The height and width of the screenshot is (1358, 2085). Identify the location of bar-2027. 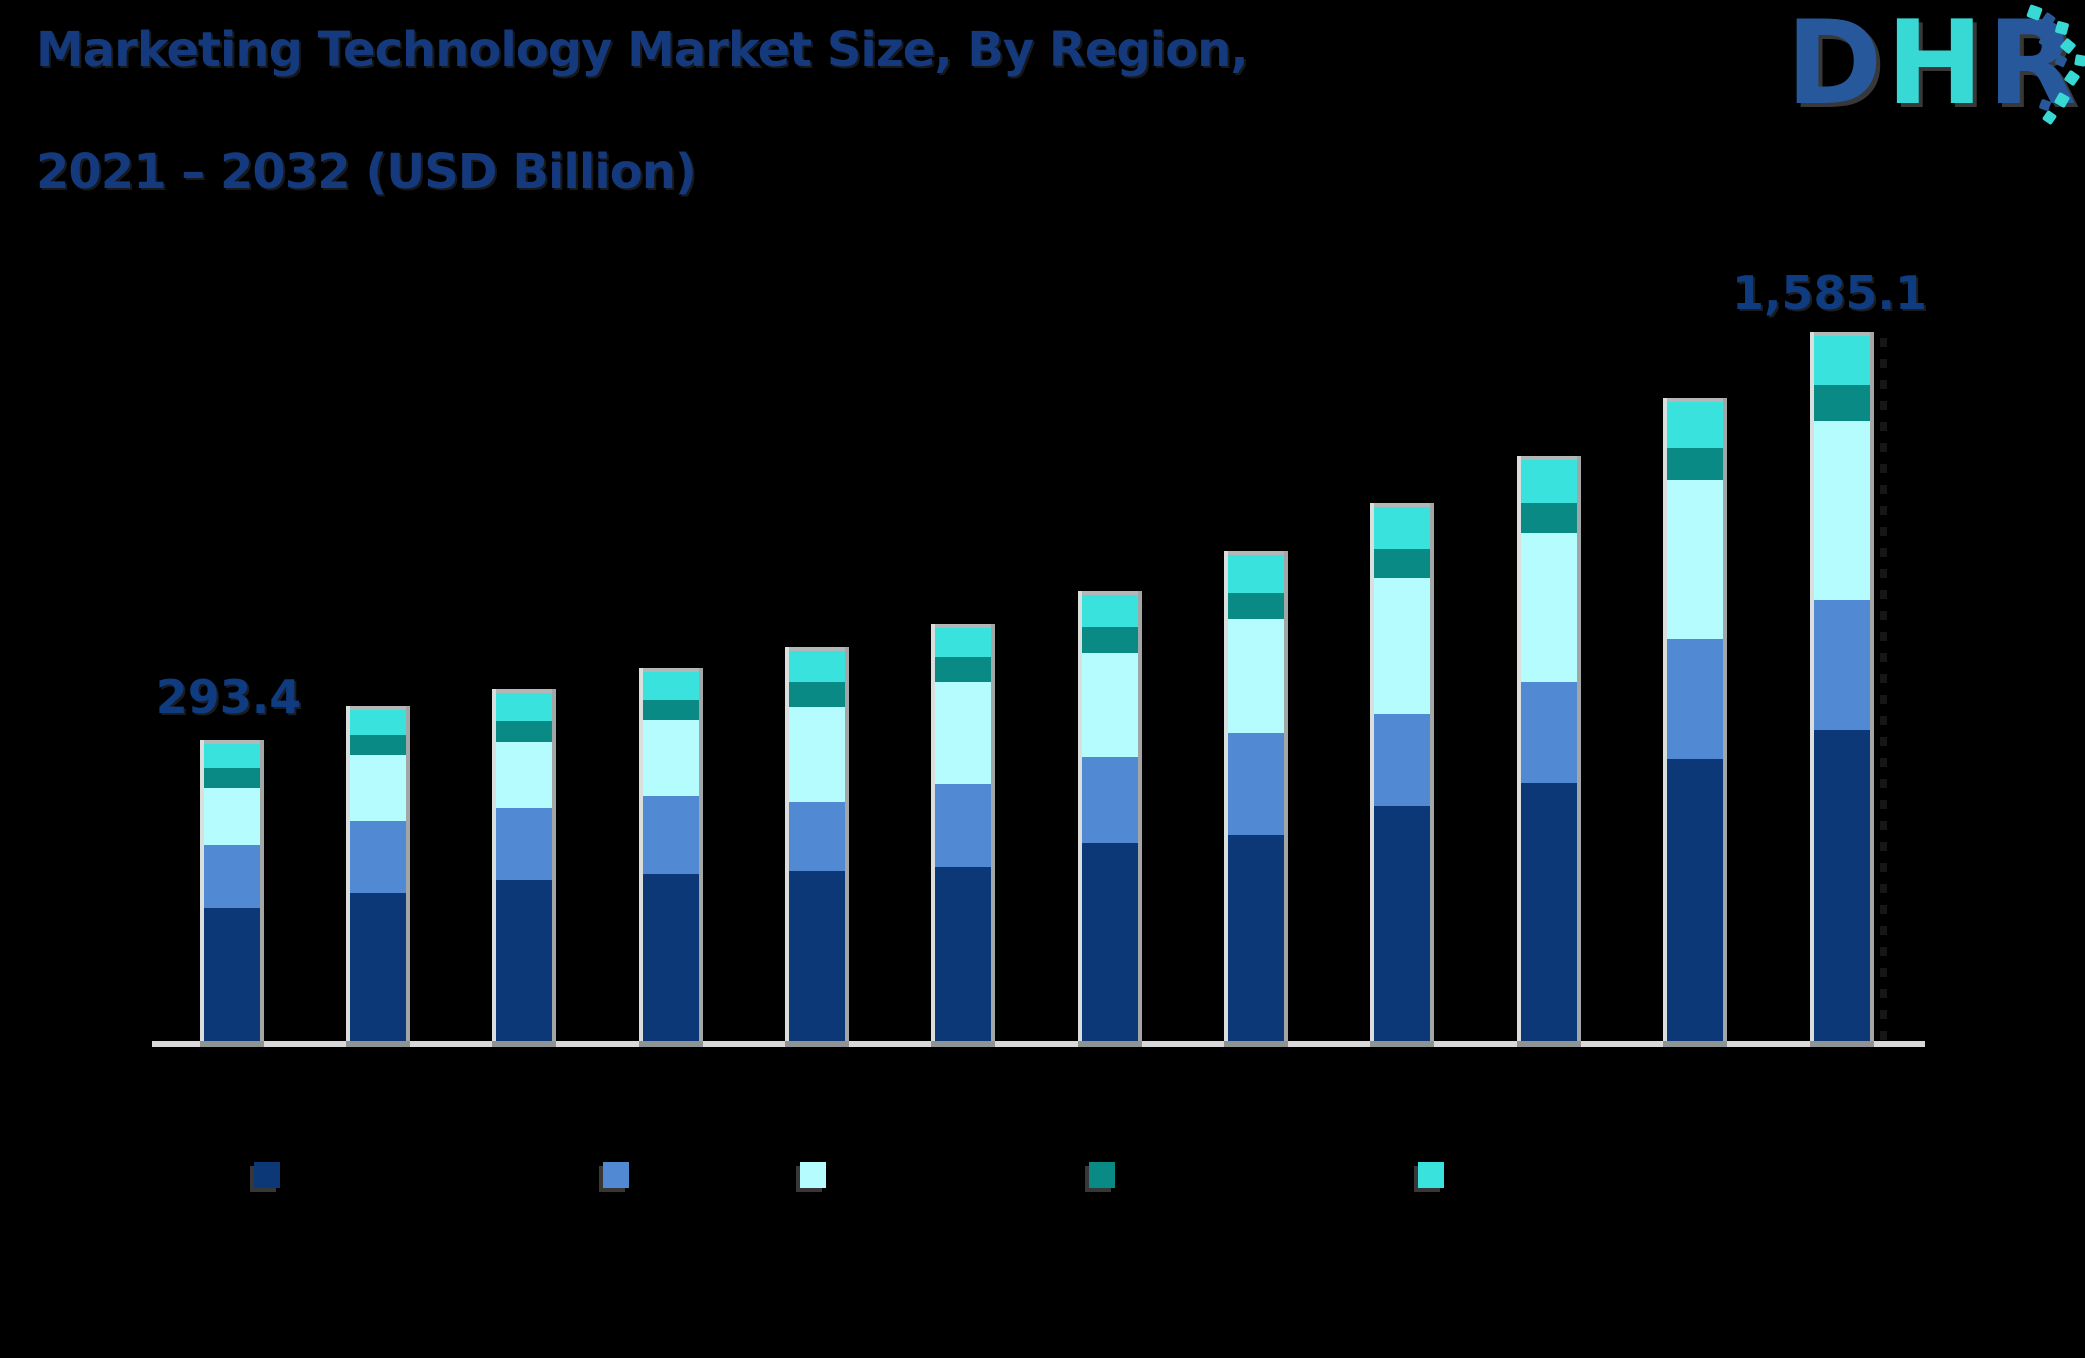
(1109, 816).